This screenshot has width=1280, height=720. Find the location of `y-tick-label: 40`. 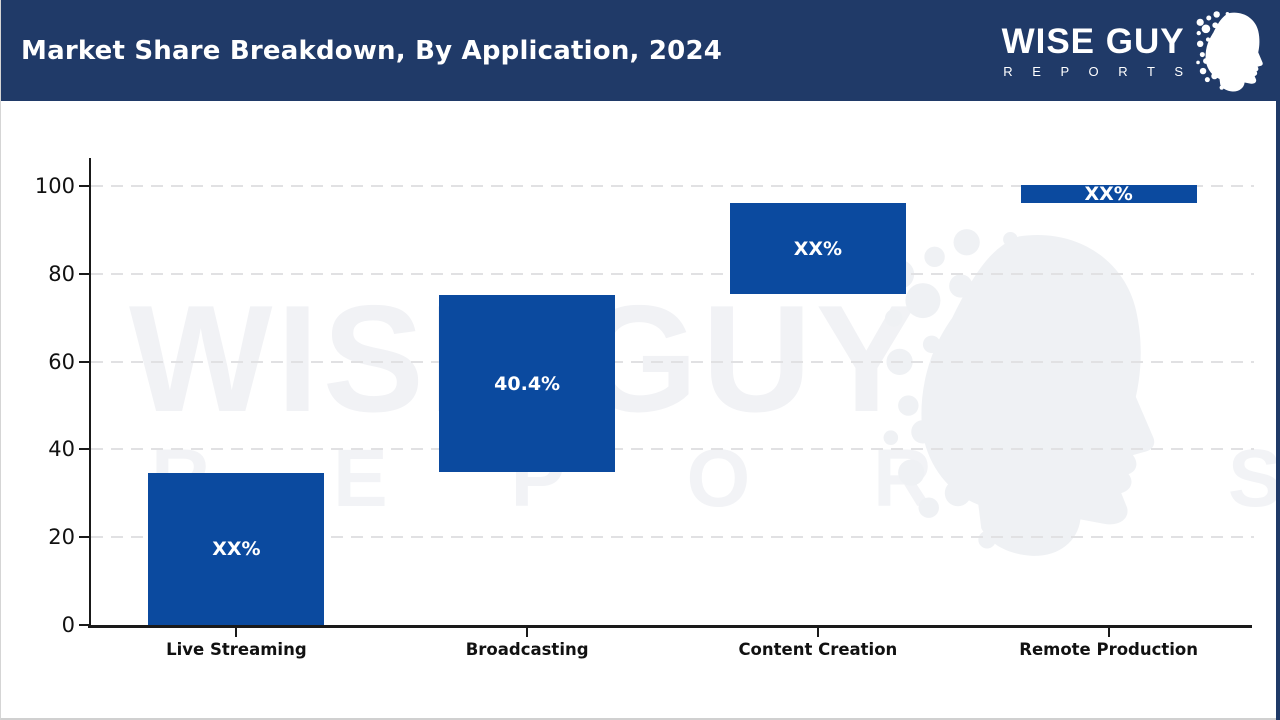

y-tick-label: 40 is located at coordinates (61, 449).